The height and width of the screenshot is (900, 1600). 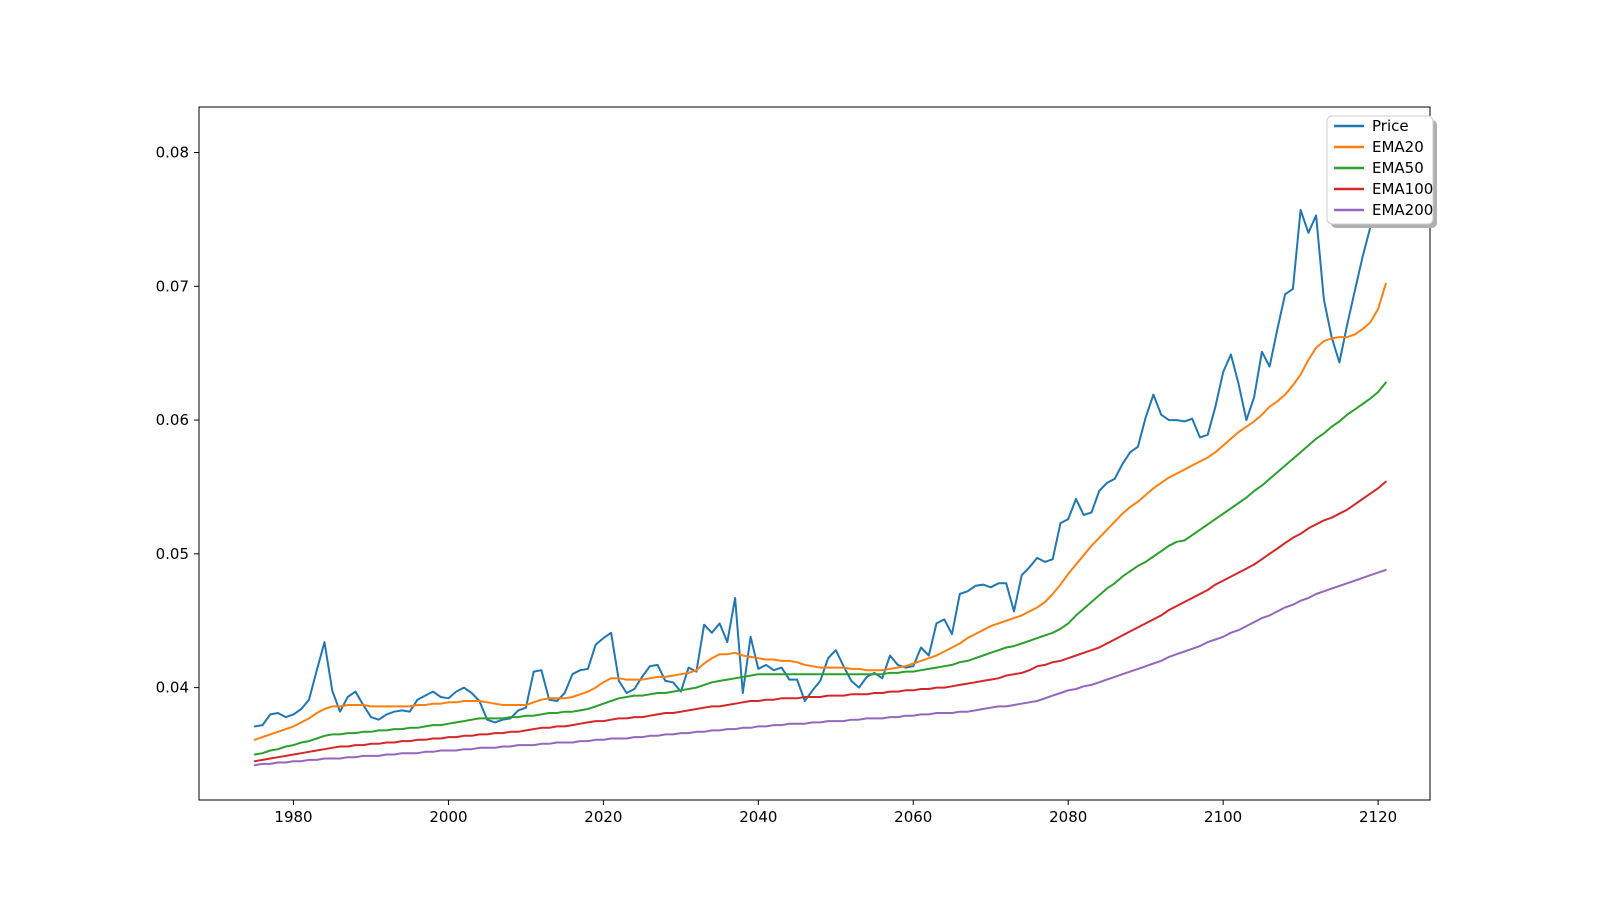 What do you see at coordinates (172, 554) in the screenshot?
I see `y-tick-label: 0.05` at bounding box center [172, 554].